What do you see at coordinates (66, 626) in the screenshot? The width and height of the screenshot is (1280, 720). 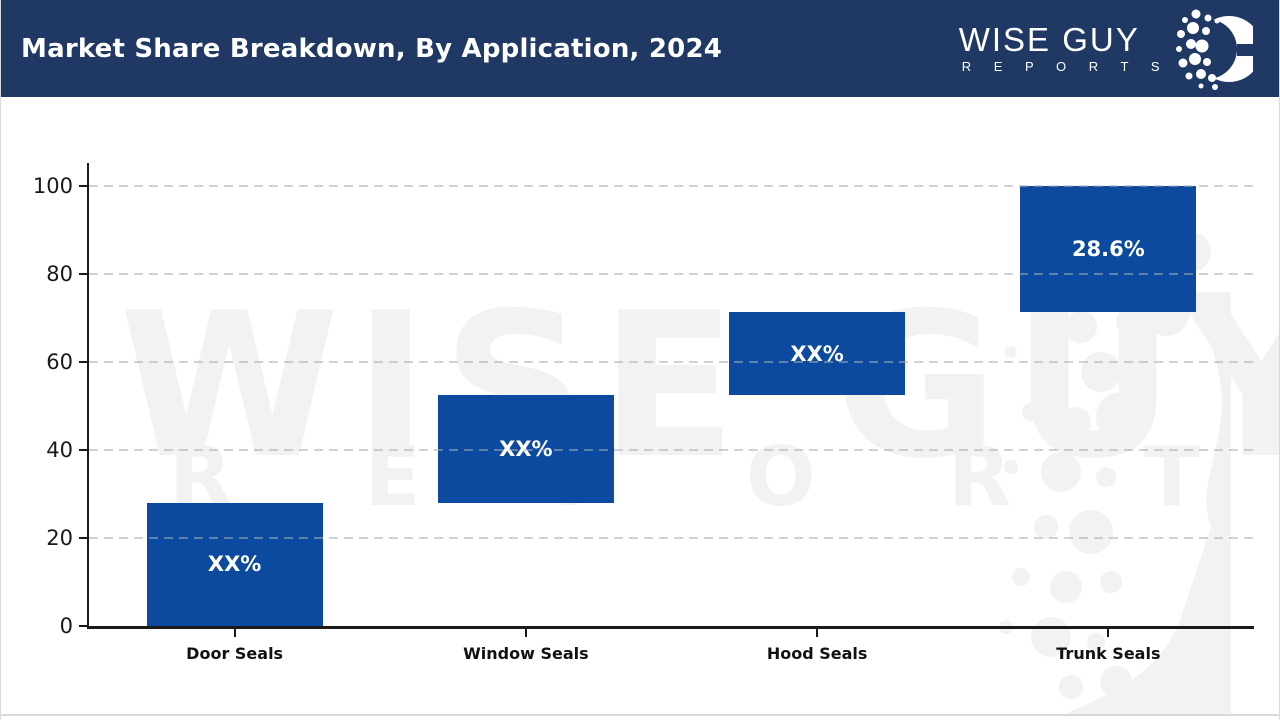 I see `y-tick-label: 0` at bounding box center [66, 626].